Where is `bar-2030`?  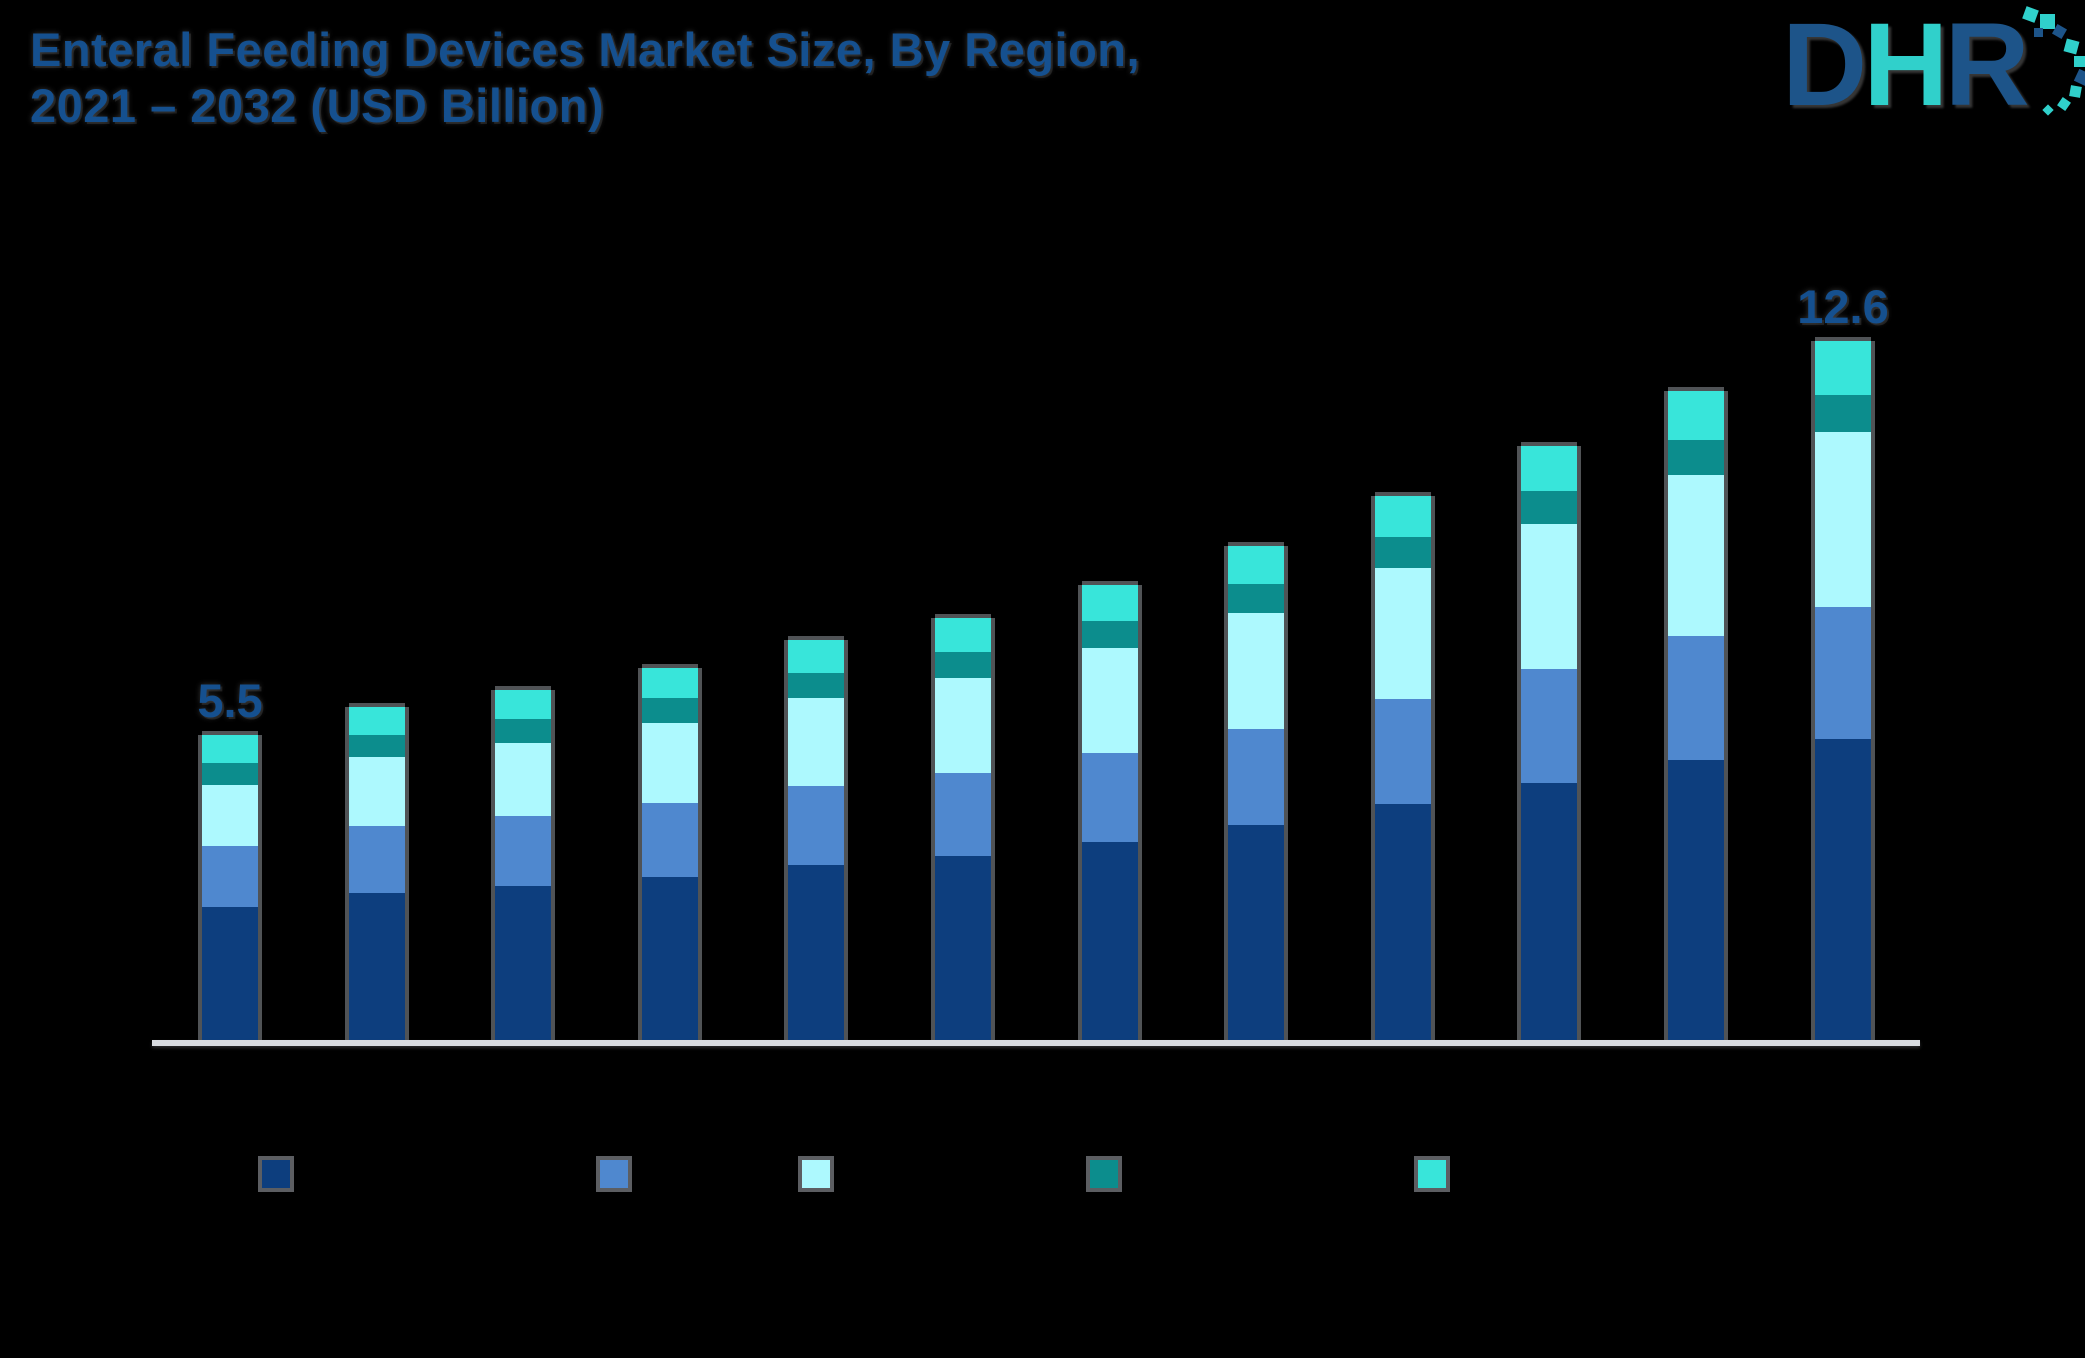
bar-2030 is located at coordinates (1549, 743).